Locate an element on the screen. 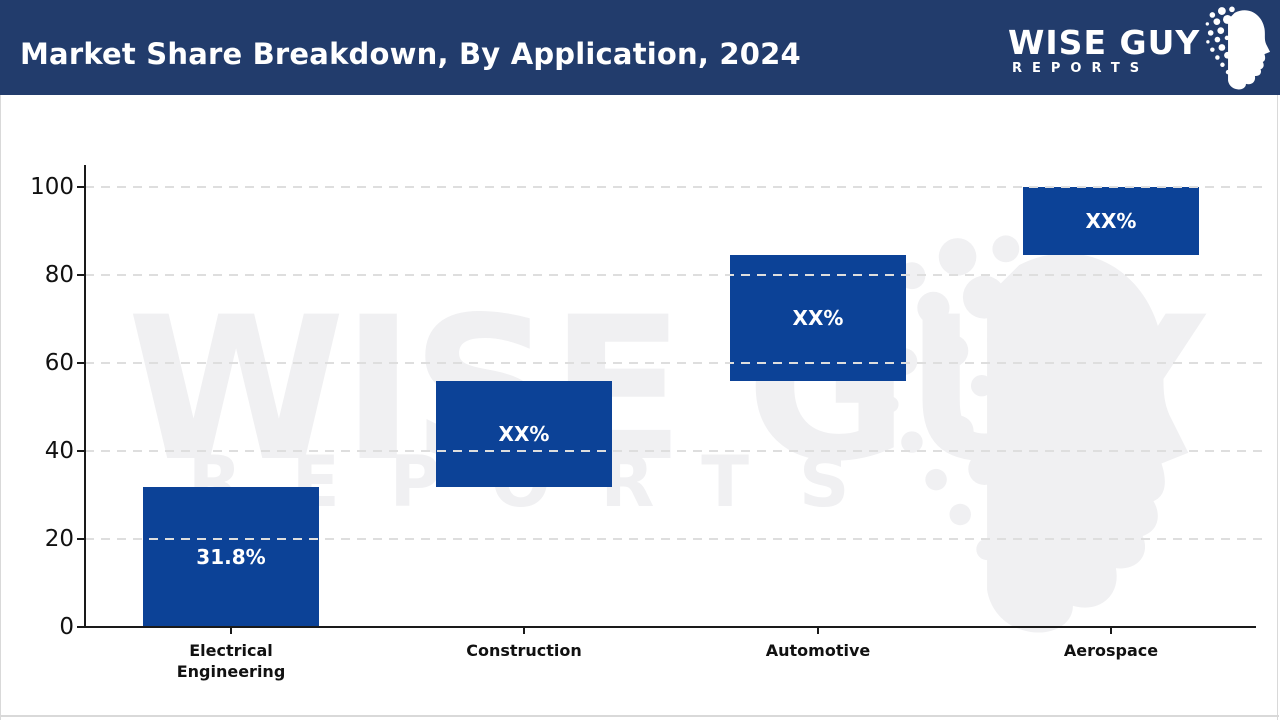  y-tick-label: 60 is located at coordinates (59, 363).